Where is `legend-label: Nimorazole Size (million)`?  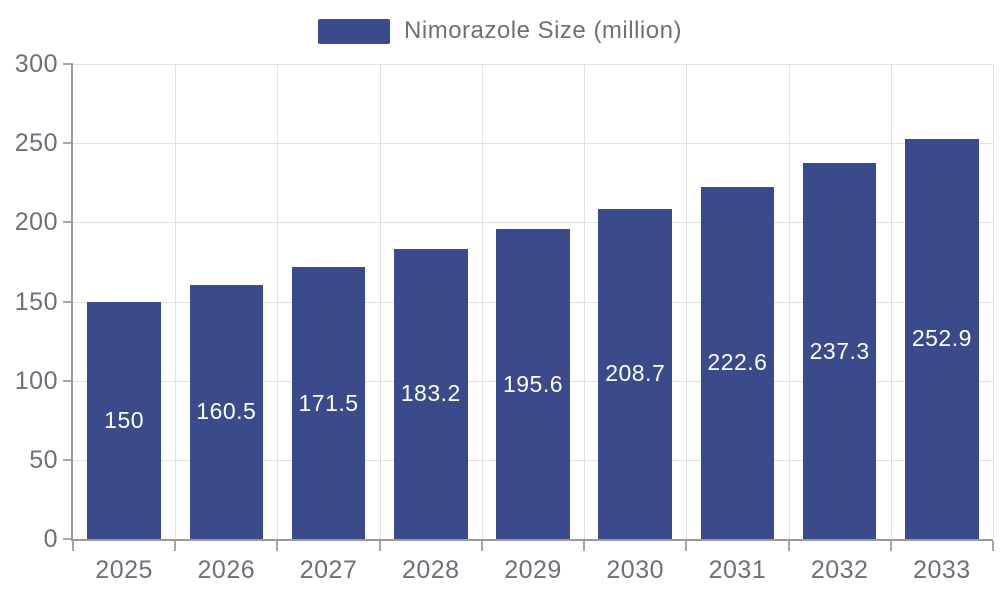 legend-label: Nimorazole Size (million) is located at coordinates (543, 30).